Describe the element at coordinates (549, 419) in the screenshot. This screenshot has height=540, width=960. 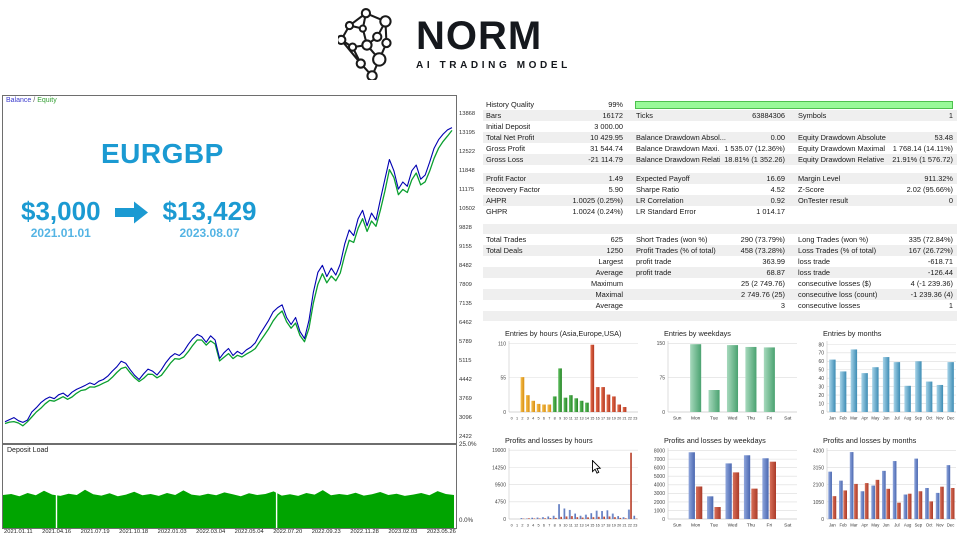
I see `svg-text: 7` at that location.